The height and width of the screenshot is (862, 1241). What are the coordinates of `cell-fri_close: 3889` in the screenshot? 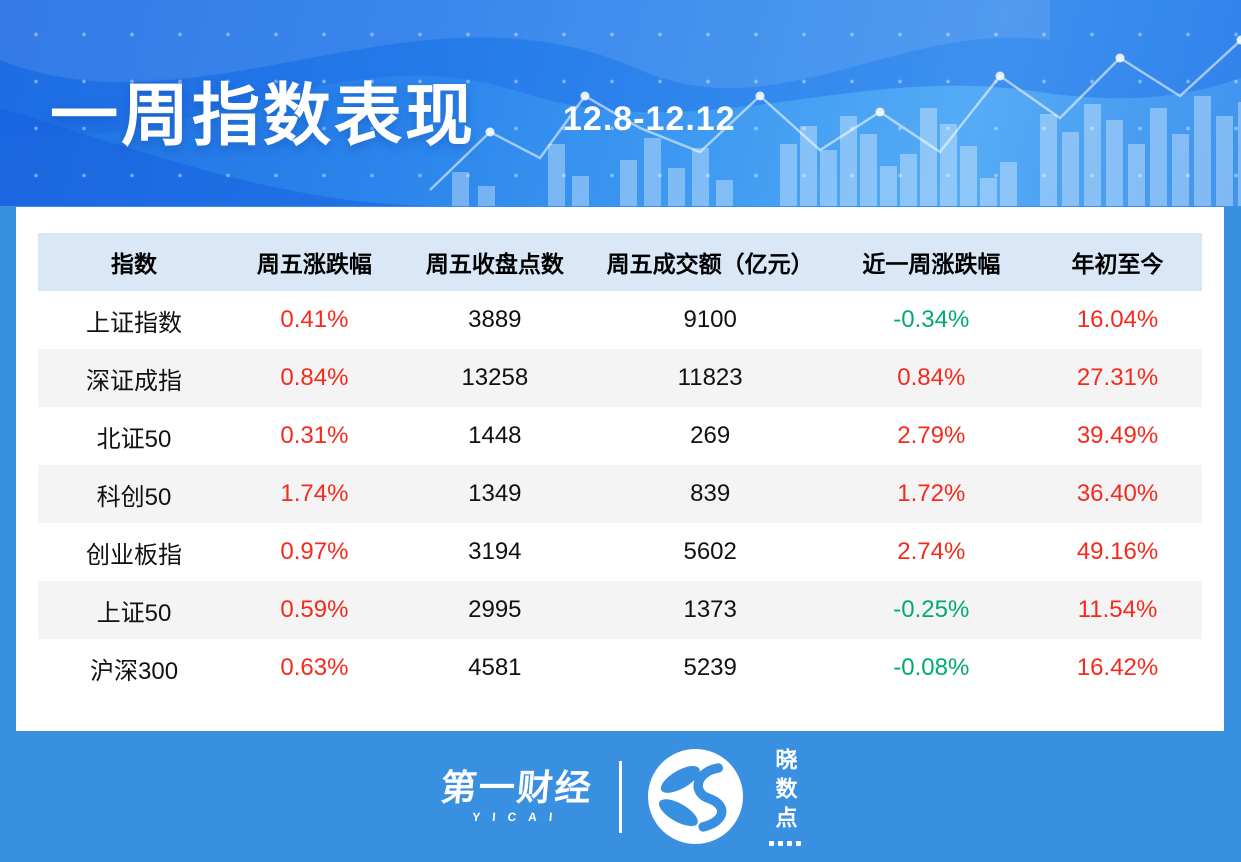 It's located at (495, 319).